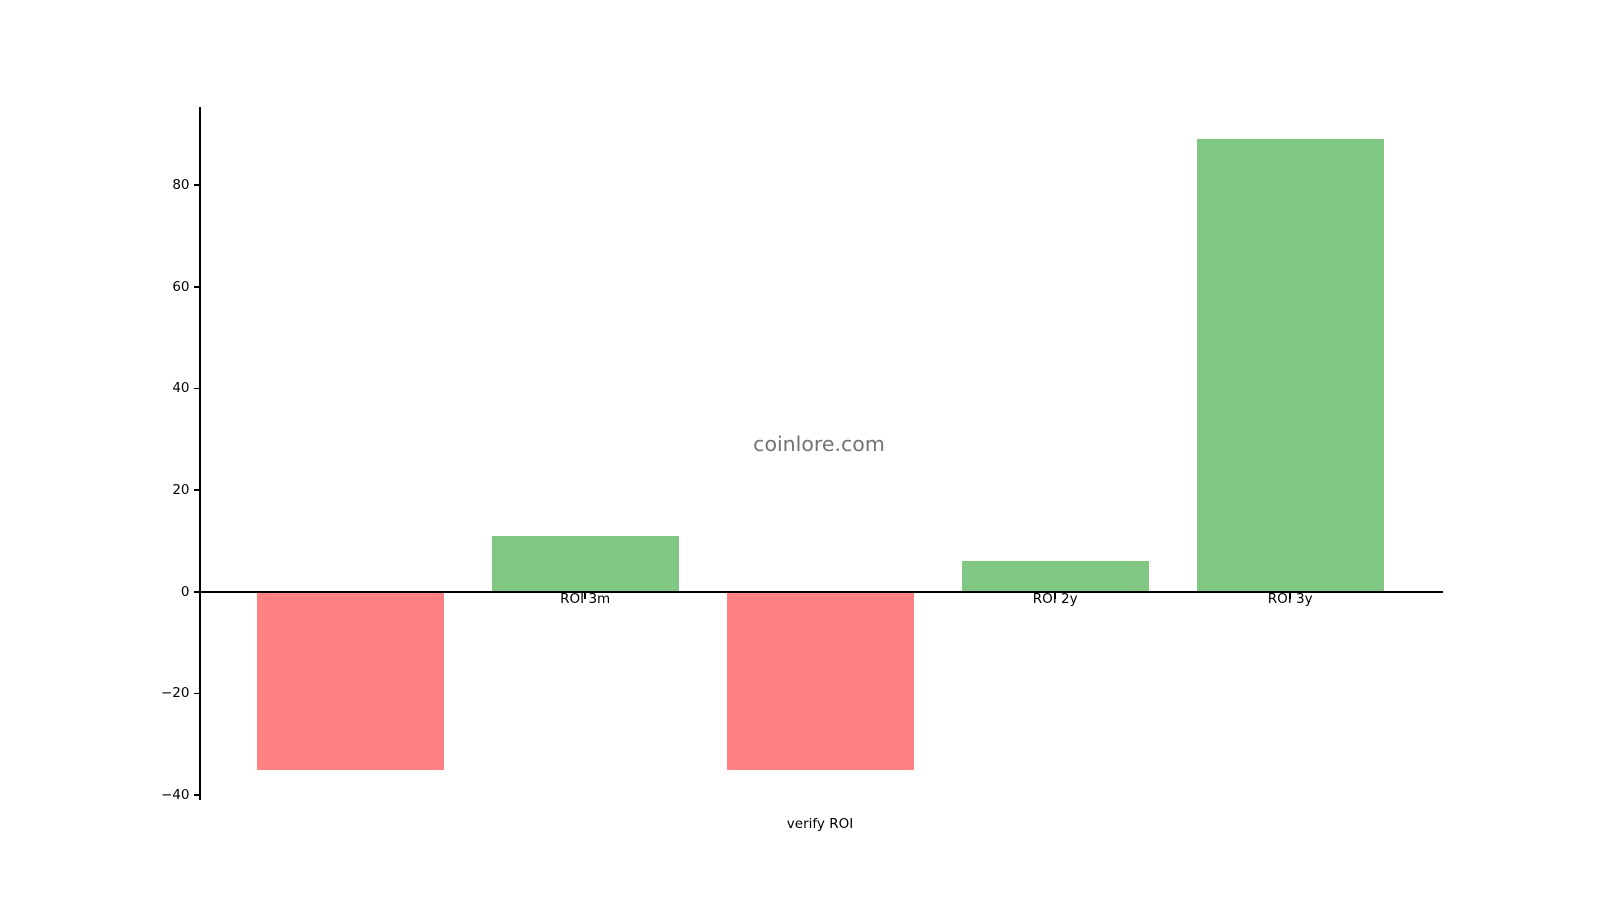 Image resolution: width=1600 pixels, height=900 pixels. I want to click on y-tick-label: 20, so click(181, 490).